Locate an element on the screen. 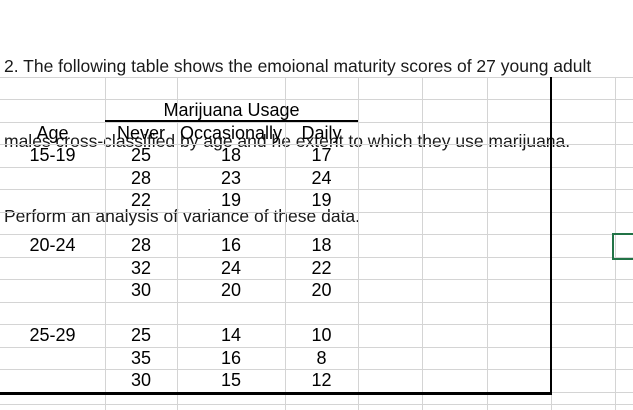 This screenshot has height=410, width=633. data-cell: 8 is located at coordinates (321, 358).